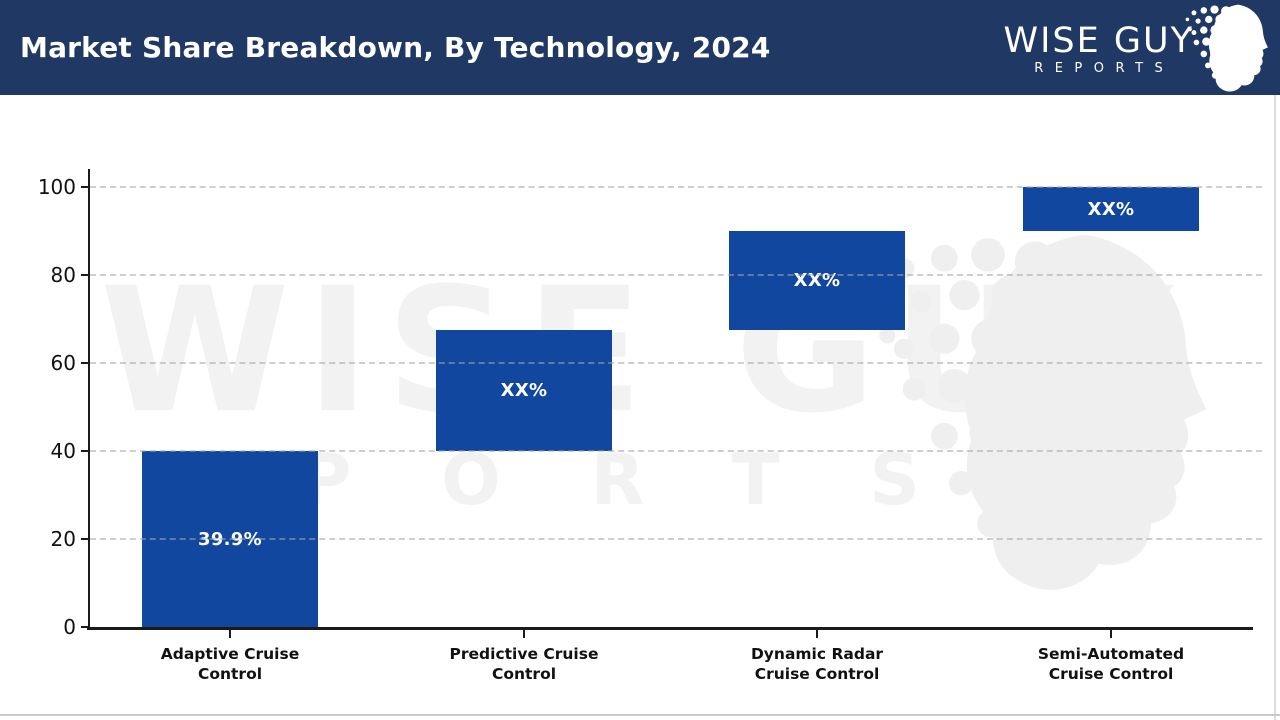  I want to click on x-axis-line, so click(670, 628).